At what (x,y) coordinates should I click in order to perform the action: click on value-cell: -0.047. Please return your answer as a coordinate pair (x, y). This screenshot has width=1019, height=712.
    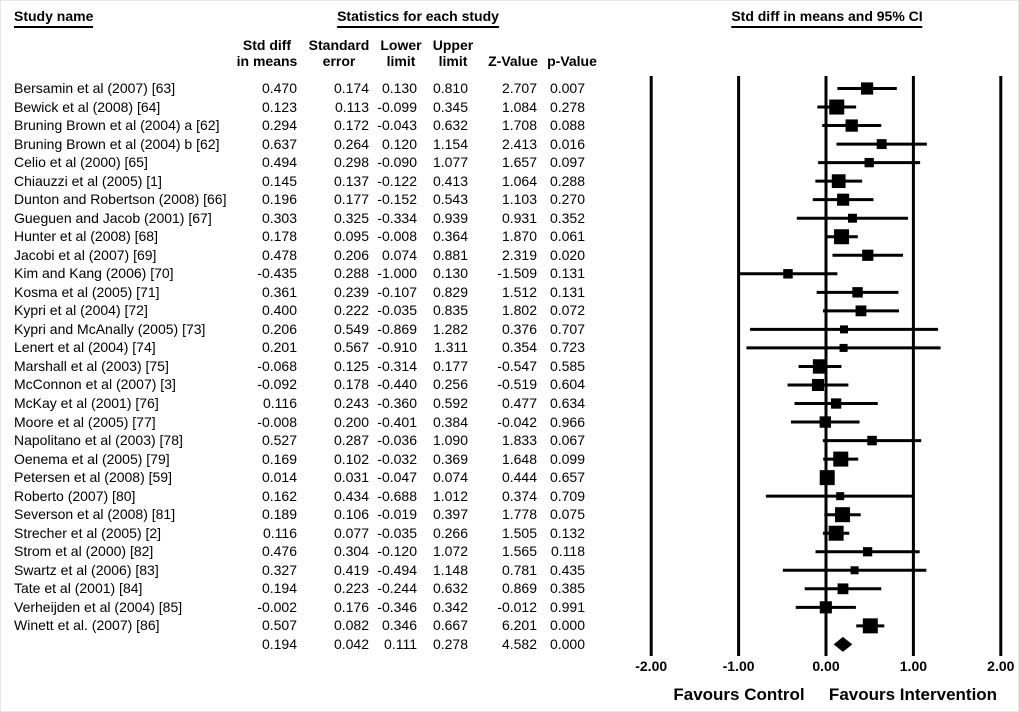
    Looking at the image, I should click on (397, 477).